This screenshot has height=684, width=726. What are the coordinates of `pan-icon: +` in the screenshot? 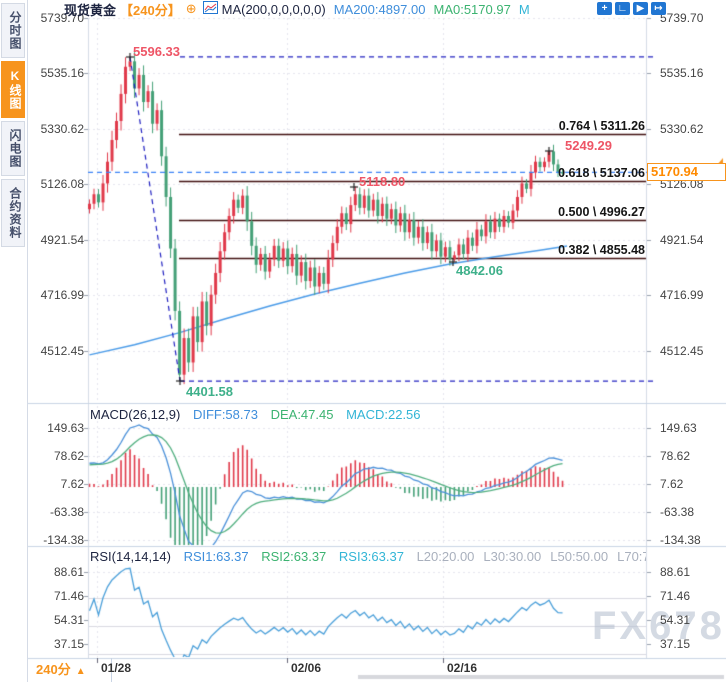 It's located at (604, 8).